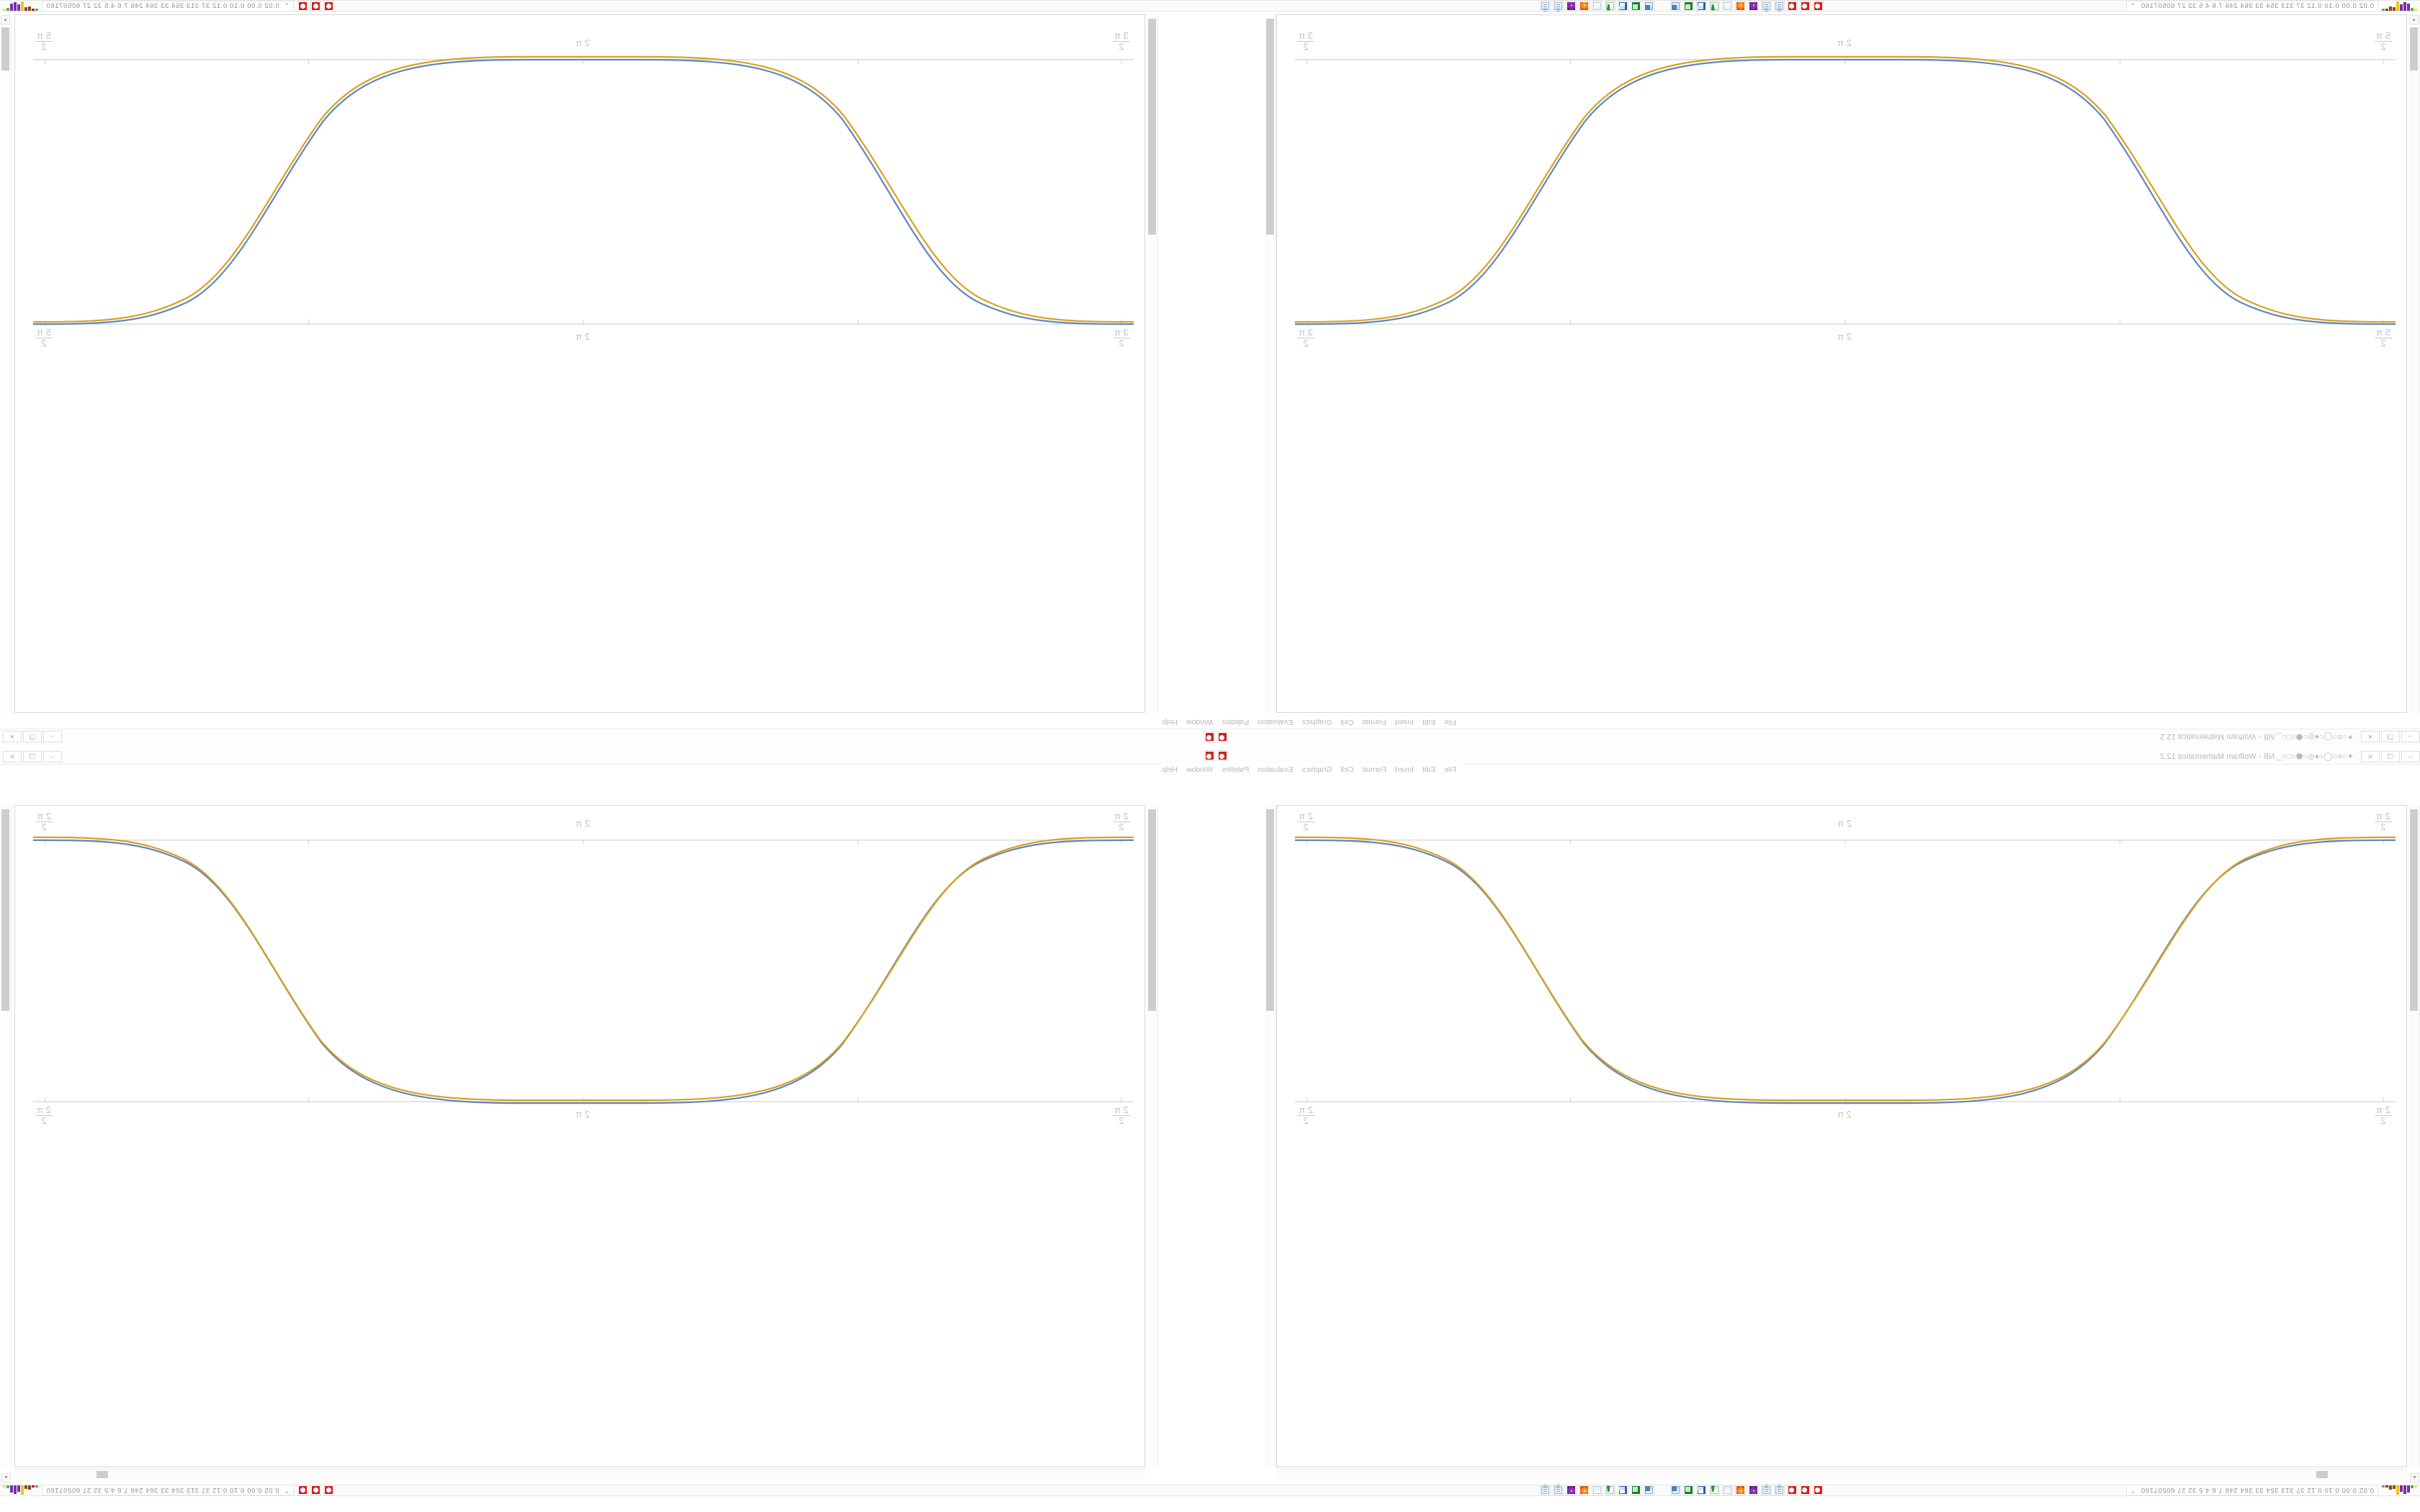 The height and width of the screenshot is (1512, 2420). Describe the element at coordinates (7, 363) in the screenshot. I see `scrollbar-vertical-tr2: ▲` at that location.